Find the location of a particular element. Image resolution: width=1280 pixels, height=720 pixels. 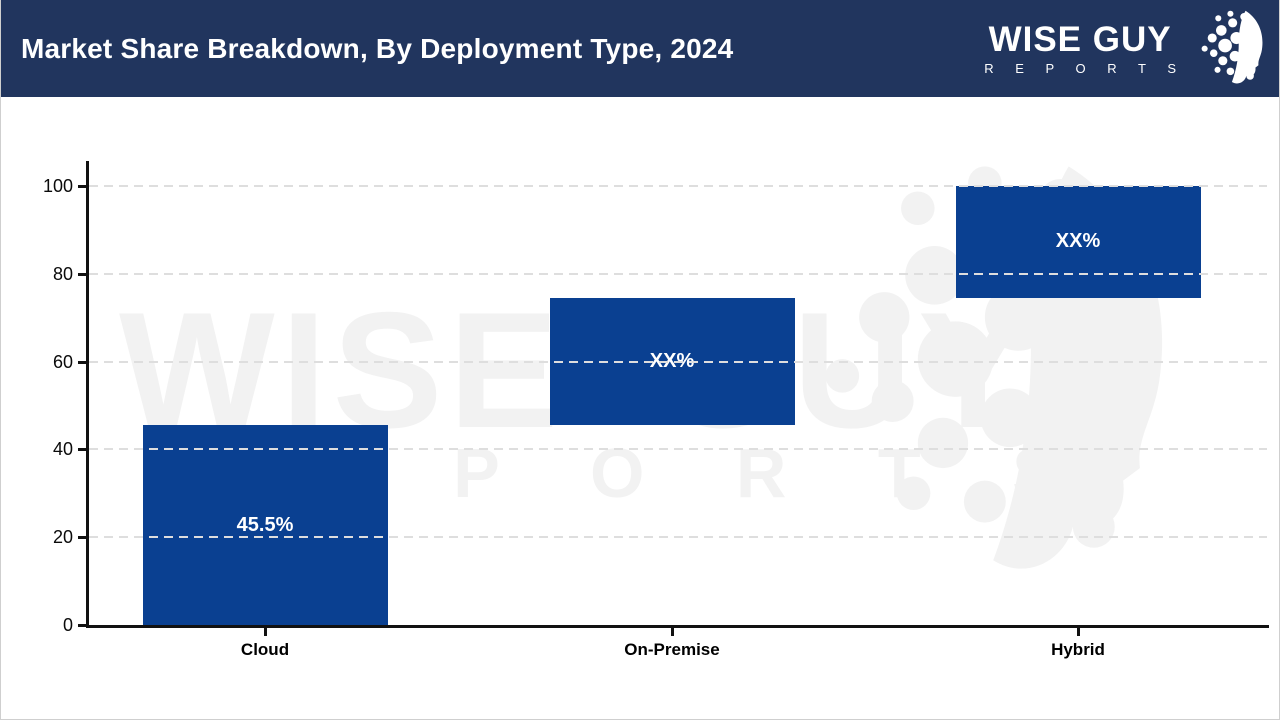

bar-value-label-cloud: 45.5% is located at coordinates (265, 524).